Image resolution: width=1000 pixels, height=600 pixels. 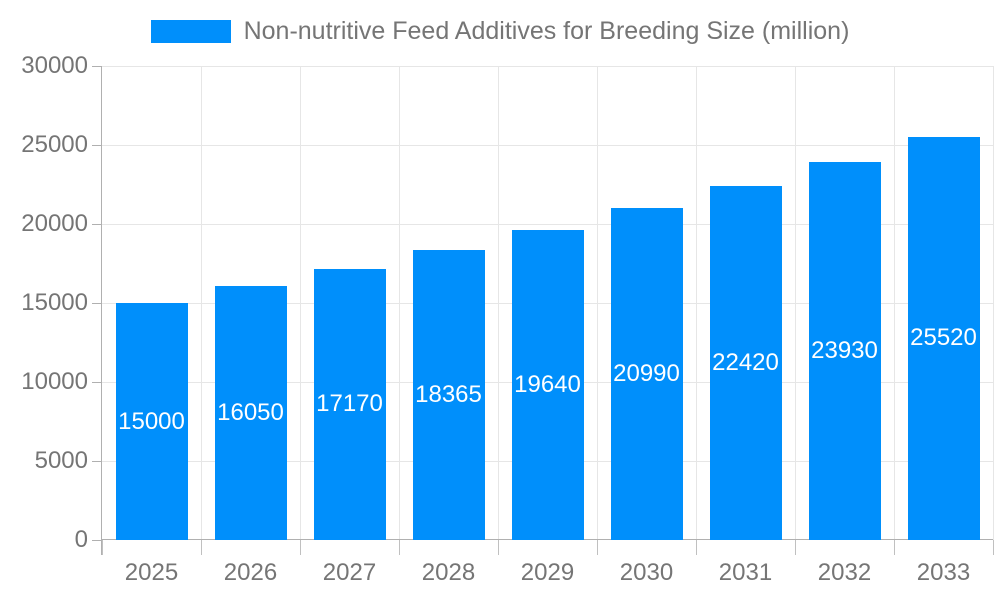 I want to click on x-axis-label: 2032, so click(x=844, y=572).